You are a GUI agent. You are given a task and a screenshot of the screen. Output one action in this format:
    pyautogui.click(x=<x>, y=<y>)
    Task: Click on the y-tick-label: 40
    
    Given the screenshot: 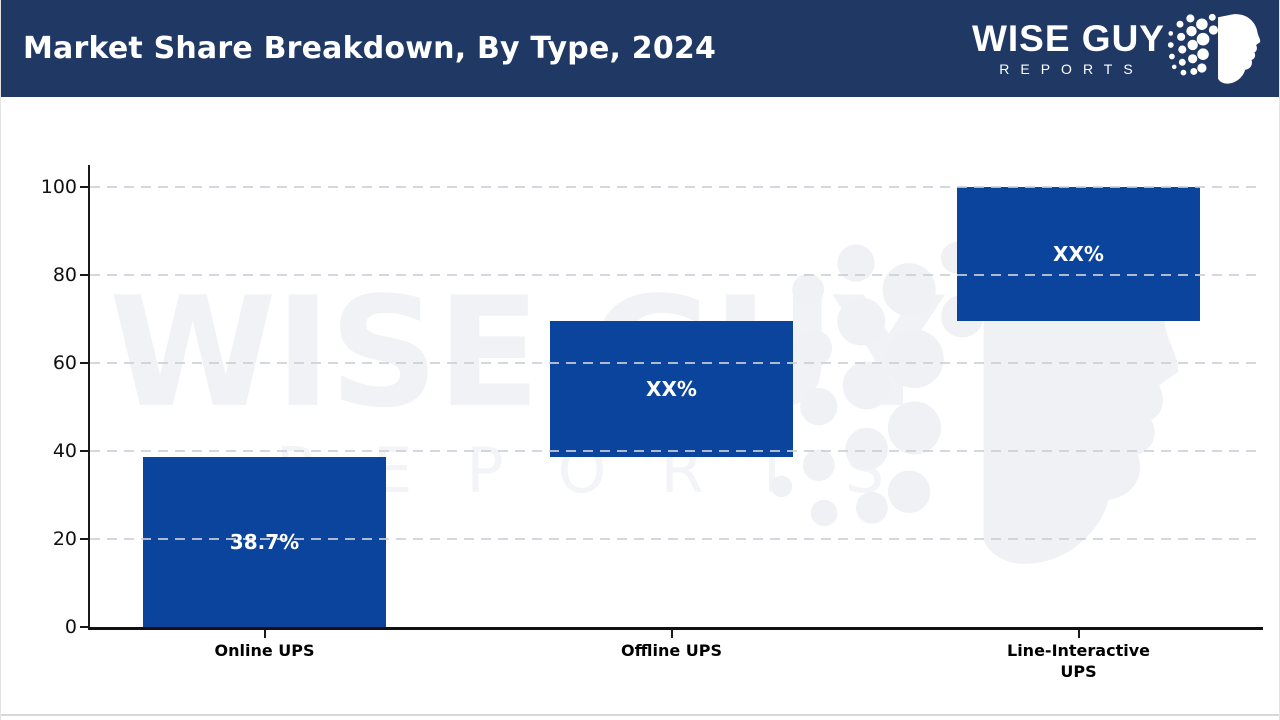 What is the action you would take?
    pyautogui.click(x=64, y=451)
    